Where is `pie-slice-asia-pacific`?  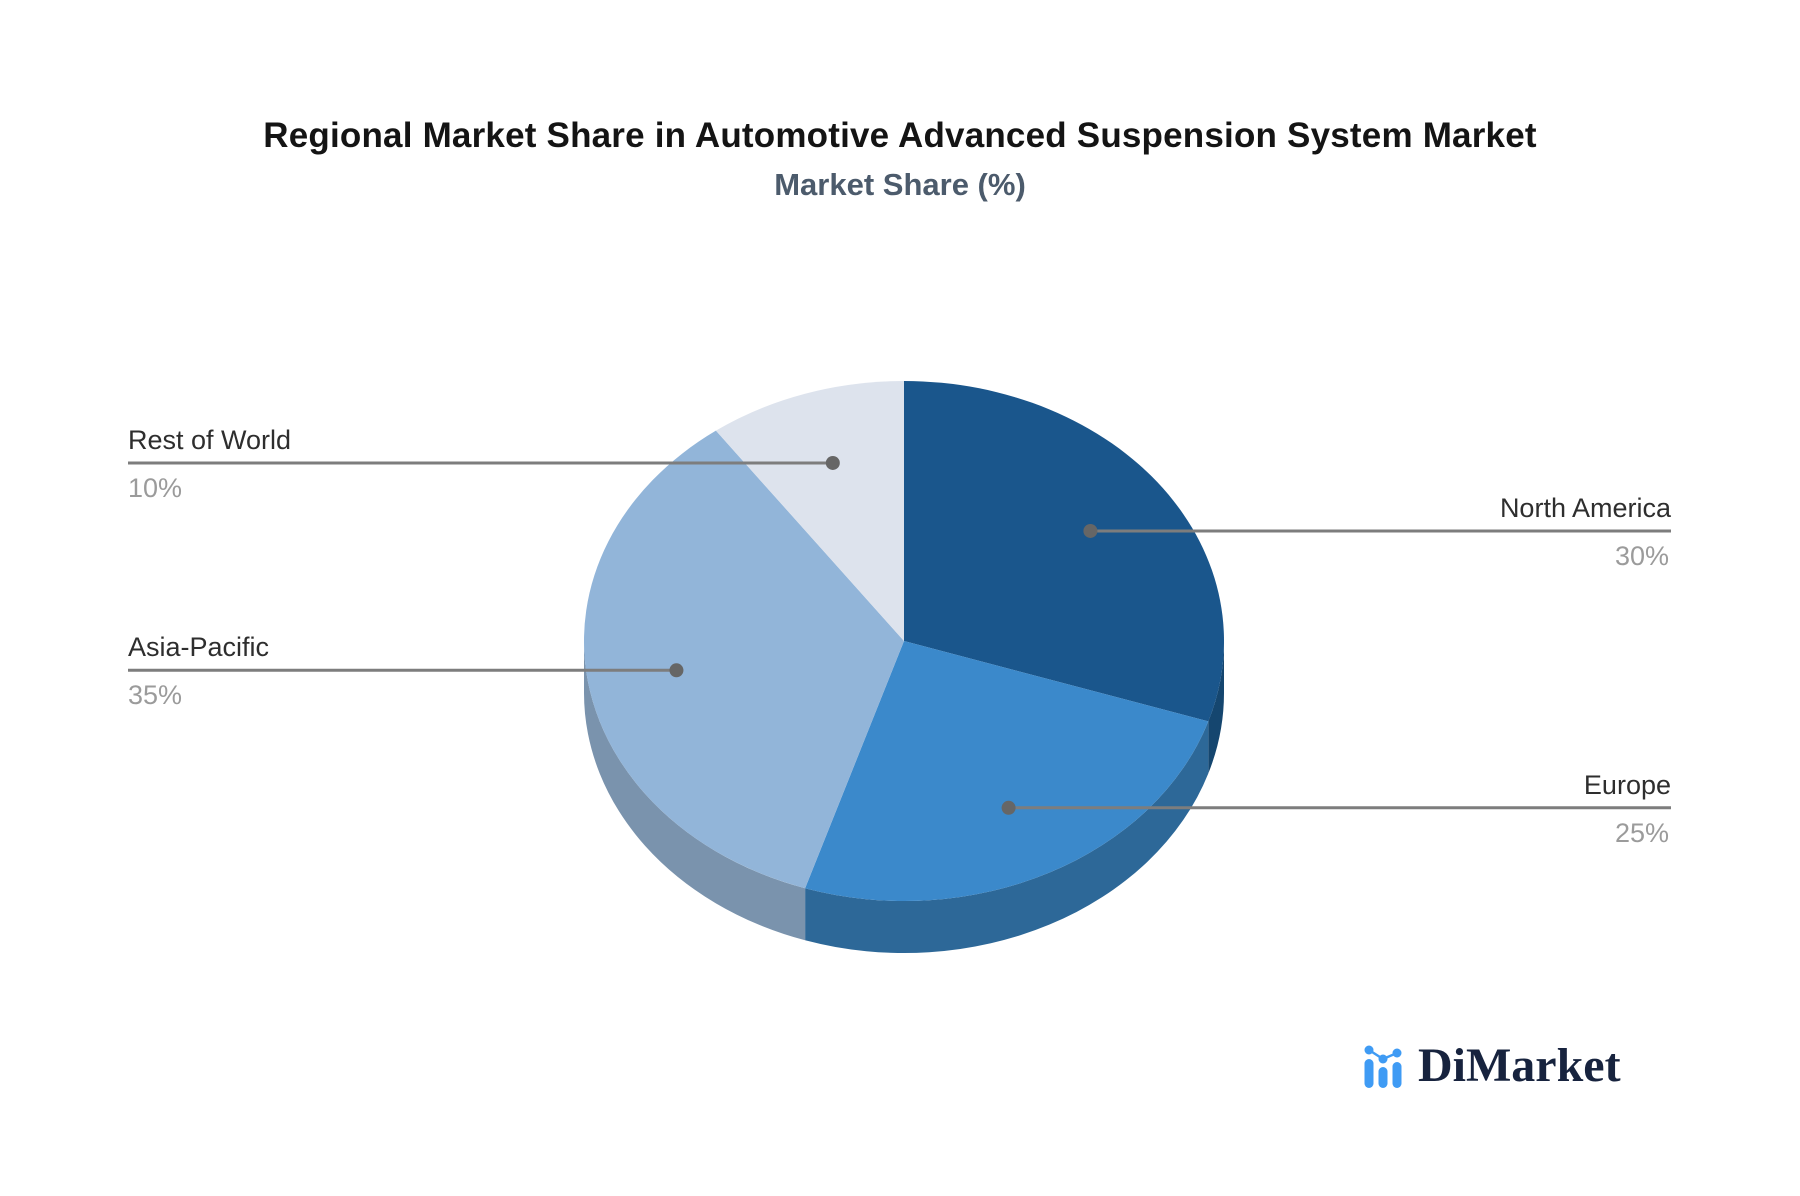 pie-slice-asia-pacific is located at coordinates (743, 659).